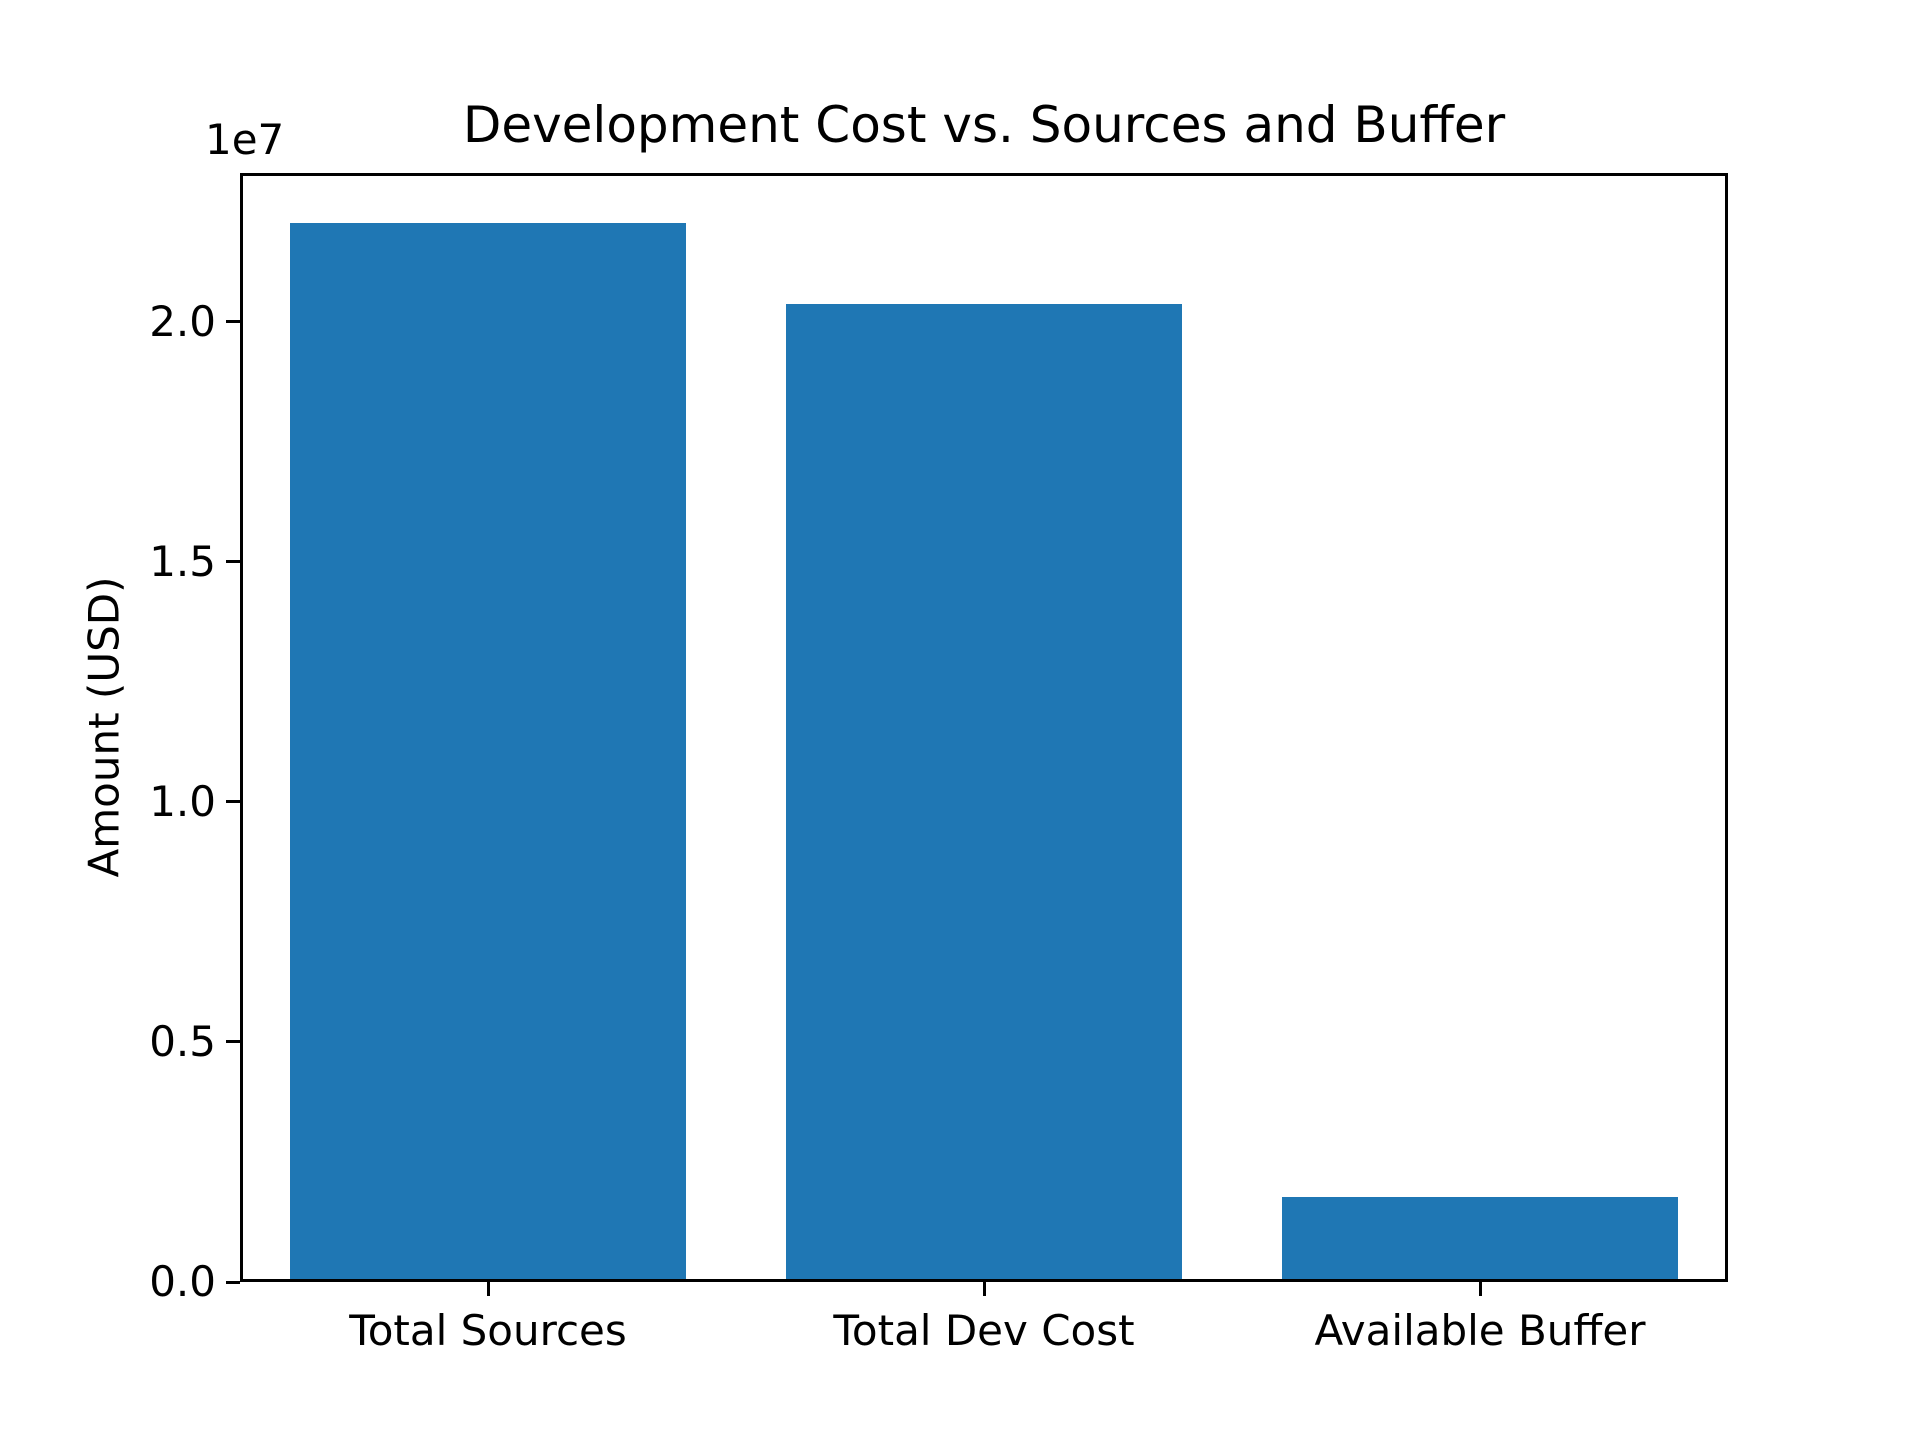  What do you see at coordinates (182, 321) in the screenshot?
I see `y-tick-label: 2.0` at bounding box center [182, 321].